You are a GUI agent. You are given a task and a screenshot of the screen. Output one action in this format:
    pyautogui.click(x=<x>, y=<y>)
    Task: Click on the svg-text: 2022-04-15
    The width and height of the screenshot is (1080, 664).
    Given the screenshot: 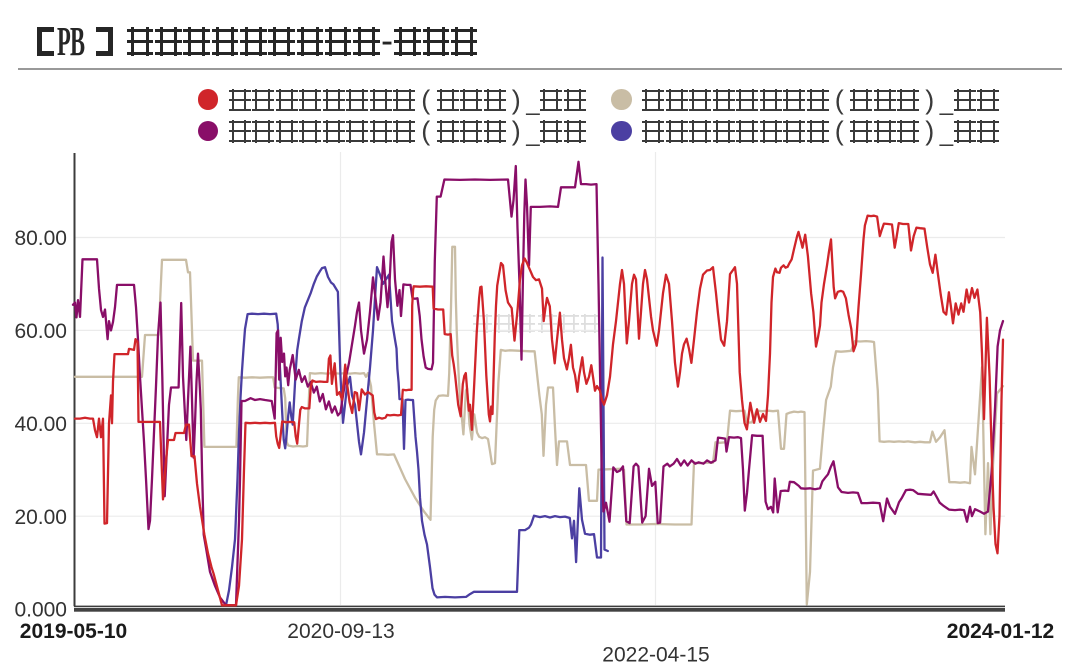 What is the action you would take?
    pyautogui.click(x=655, y=654)
    